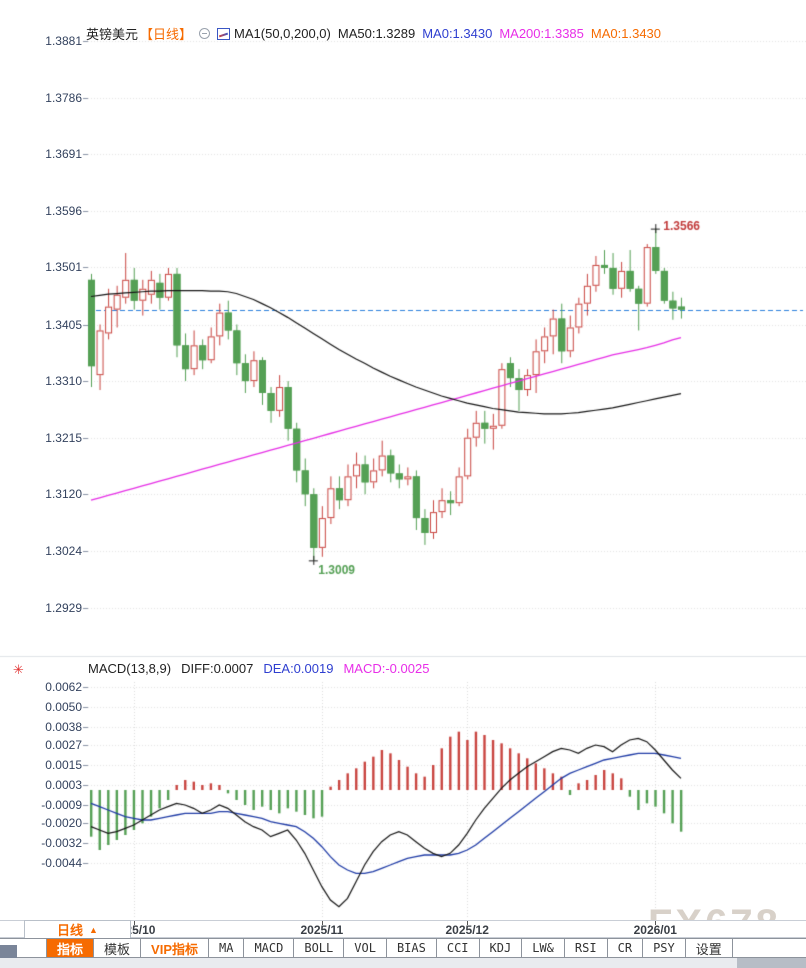  Describe the element at coordinates (319, 947) in the screenshot. I see `tab-boll: BOLL` at that location.